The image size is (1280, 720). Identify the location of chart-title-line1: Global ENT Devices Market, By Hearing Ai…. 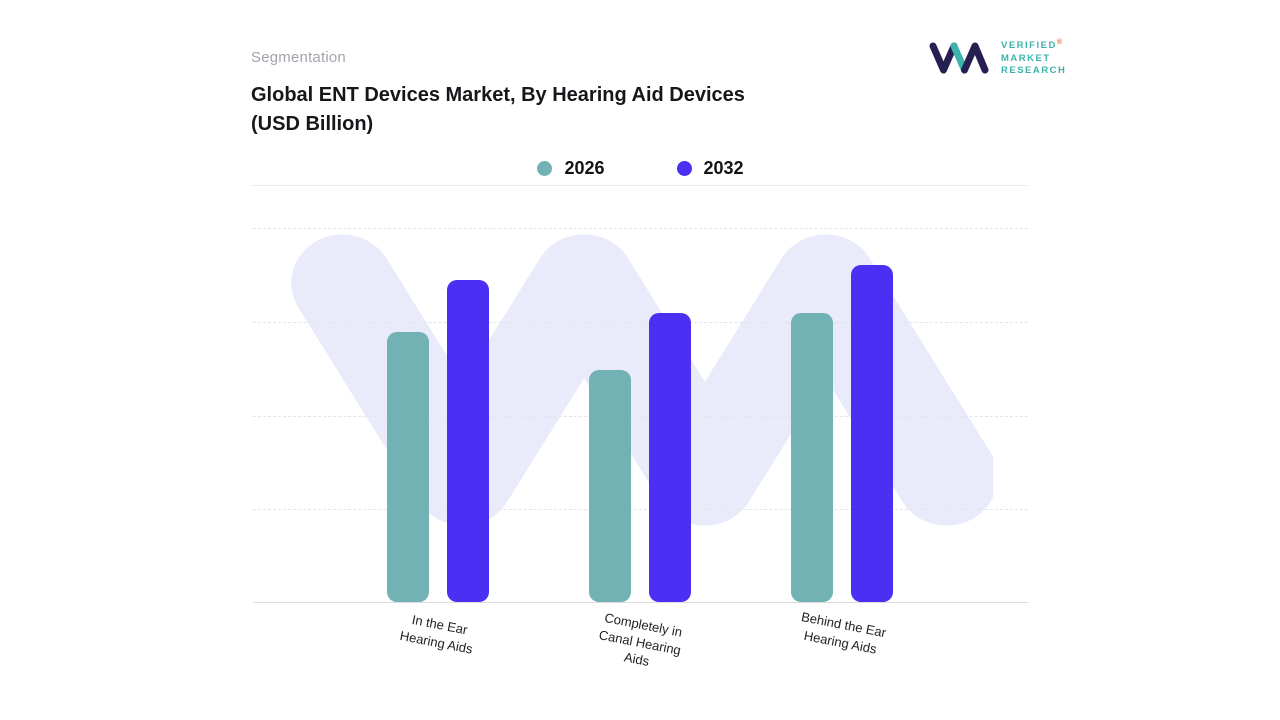
(498, 95).